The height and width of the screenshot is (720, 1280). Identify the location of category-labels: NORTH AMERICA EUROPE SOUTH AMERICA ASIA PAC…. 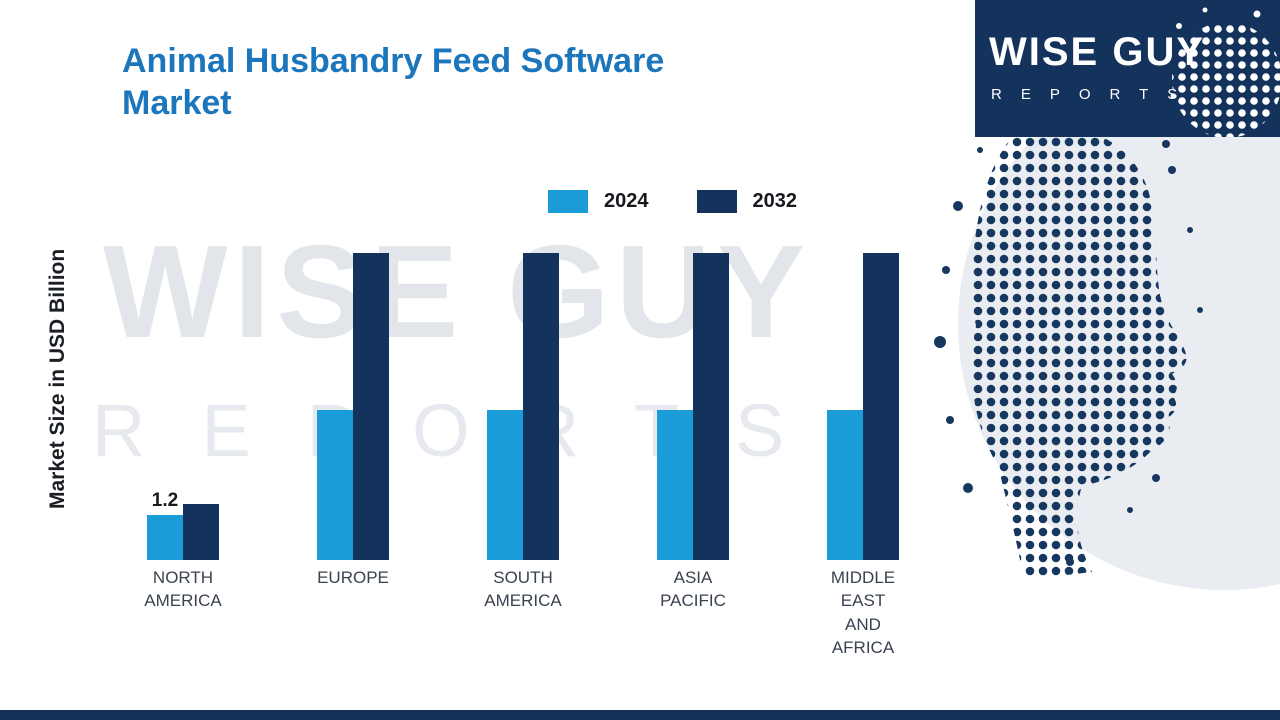
(525, 621).